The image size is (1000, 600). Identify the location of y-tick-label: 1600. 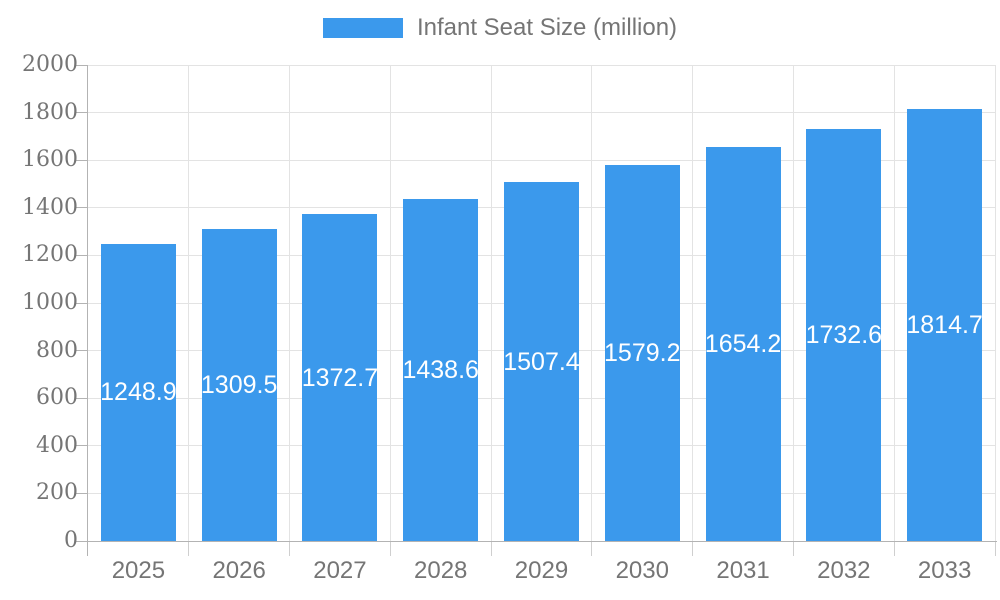
(50, 160).